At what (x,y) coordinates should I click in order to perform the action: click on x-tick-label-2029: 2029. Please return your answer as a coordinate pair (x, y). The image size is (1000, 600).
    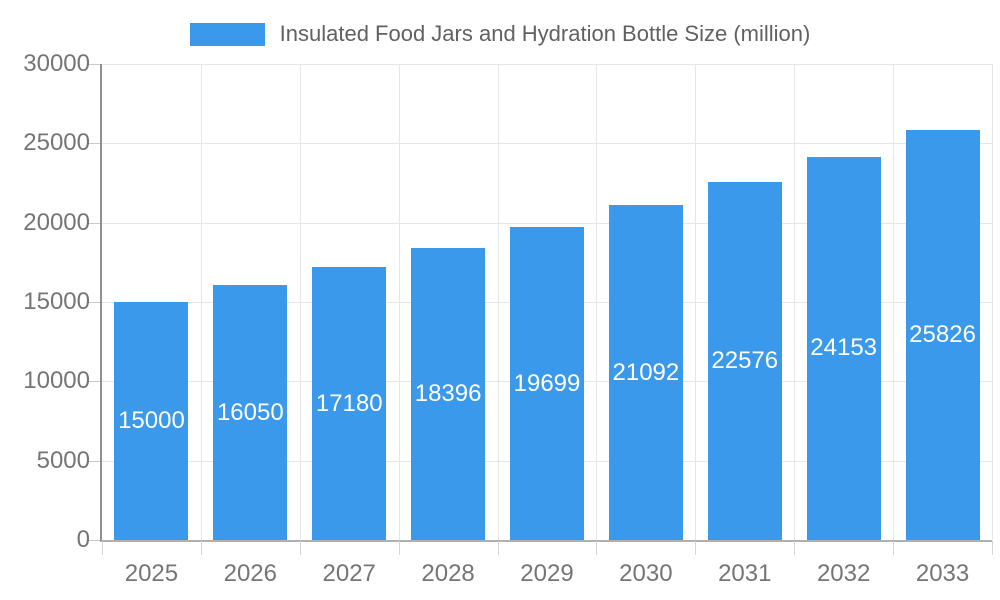
    Looking at the image, I should click on (547, 573).